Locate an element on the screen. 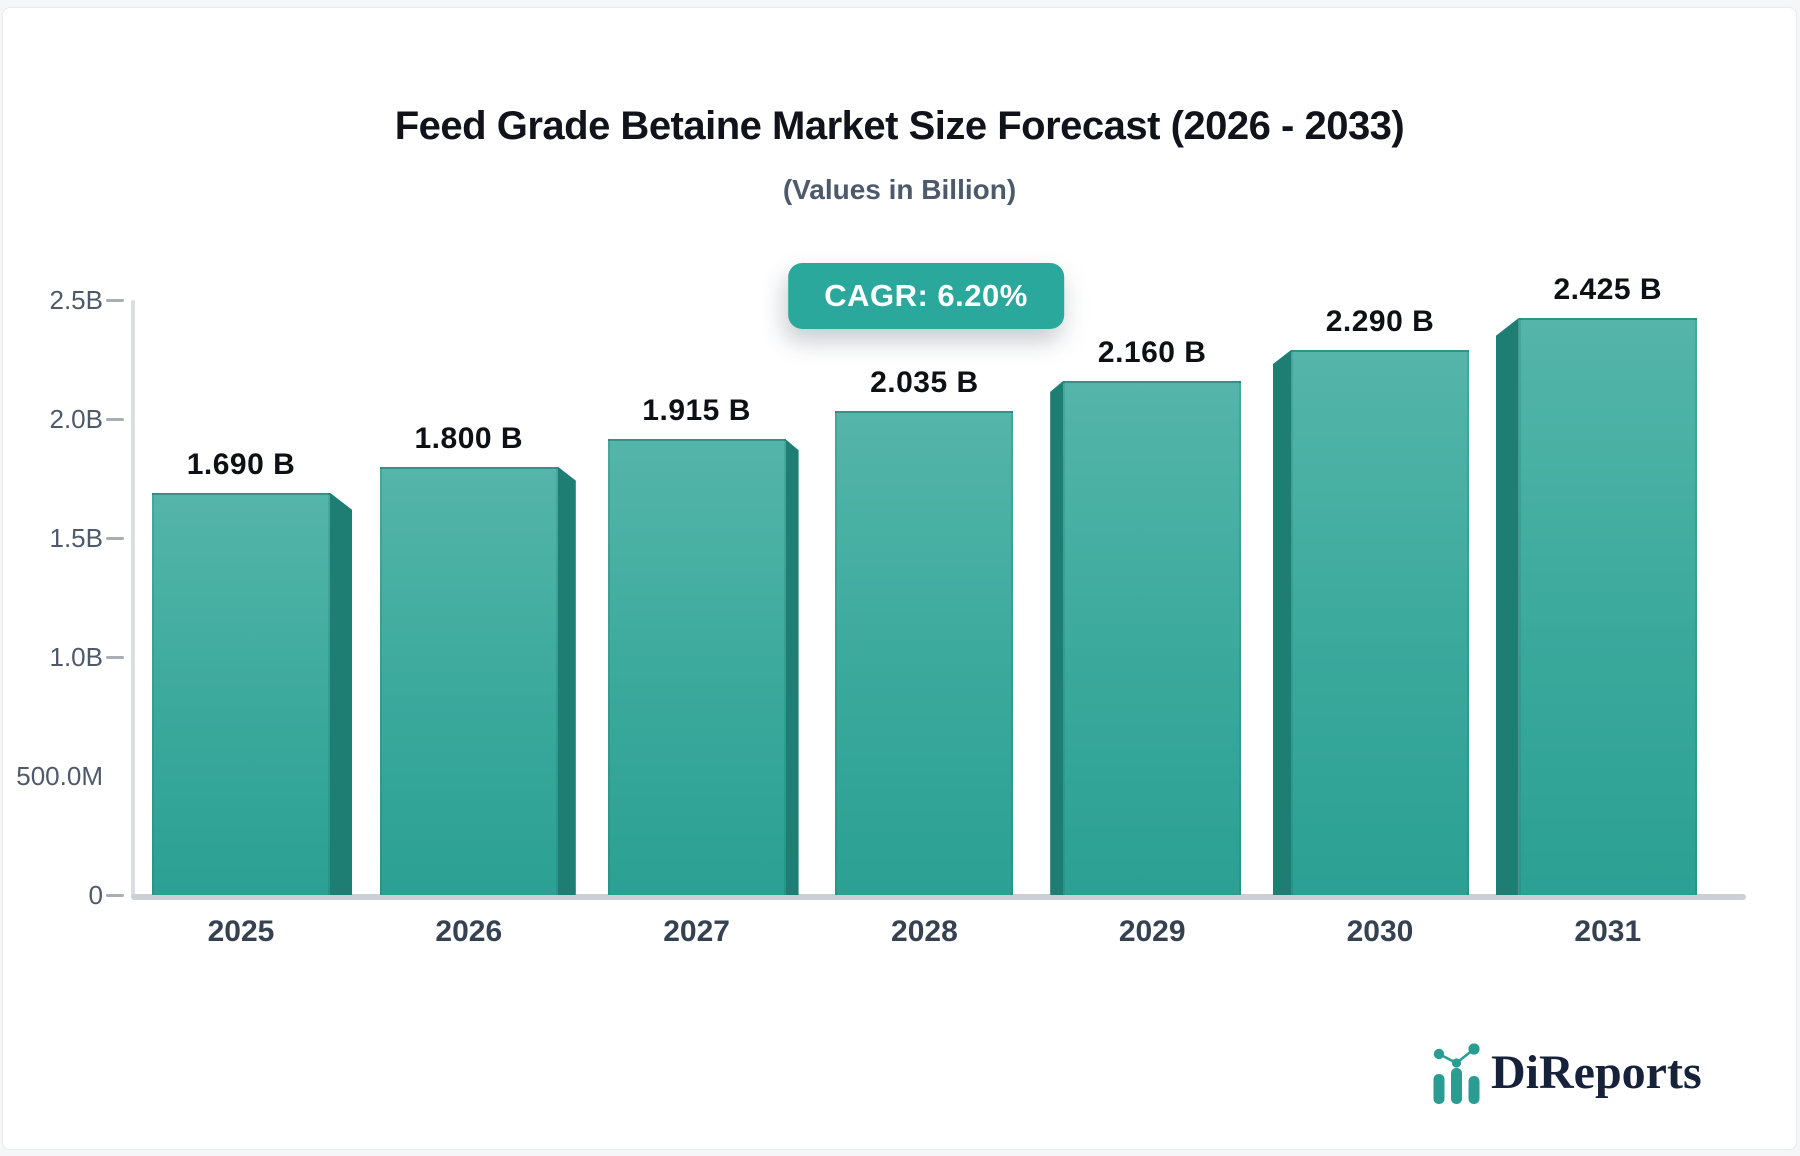 This screenshot has height=1156, width=1800. x-axis-line is located at coordinates (938, 897).